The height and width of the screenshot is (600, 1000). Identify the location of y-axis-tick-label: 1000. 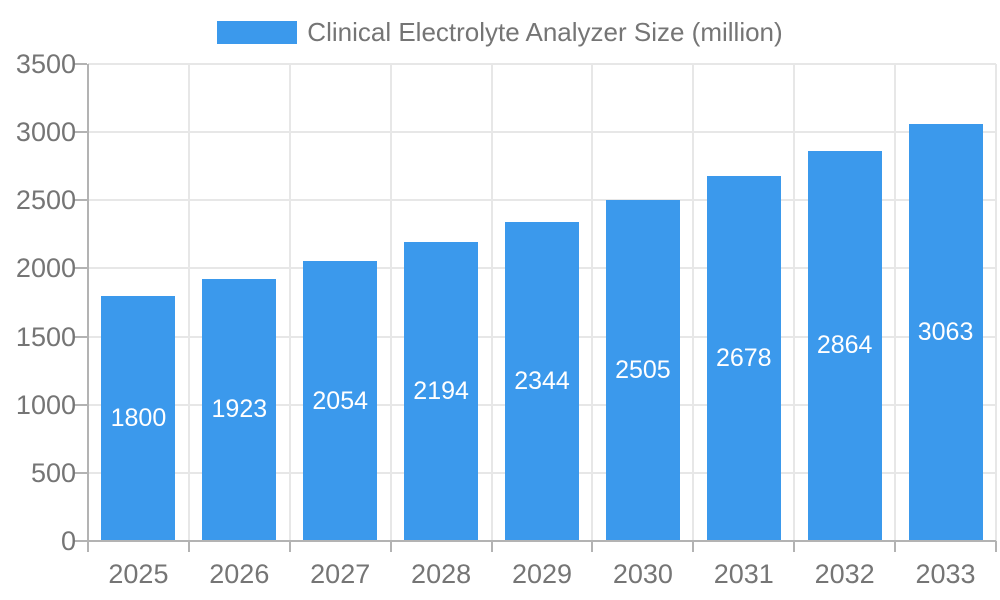
(45, 404).